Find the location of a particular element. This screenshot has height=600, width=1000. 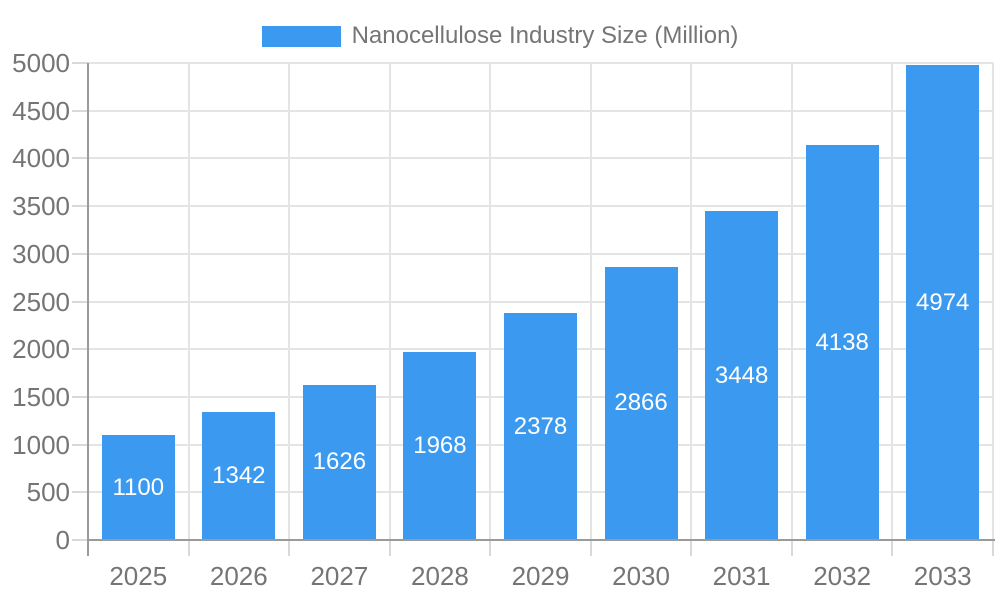

bar-2029 is located at coordinates (540, 426).